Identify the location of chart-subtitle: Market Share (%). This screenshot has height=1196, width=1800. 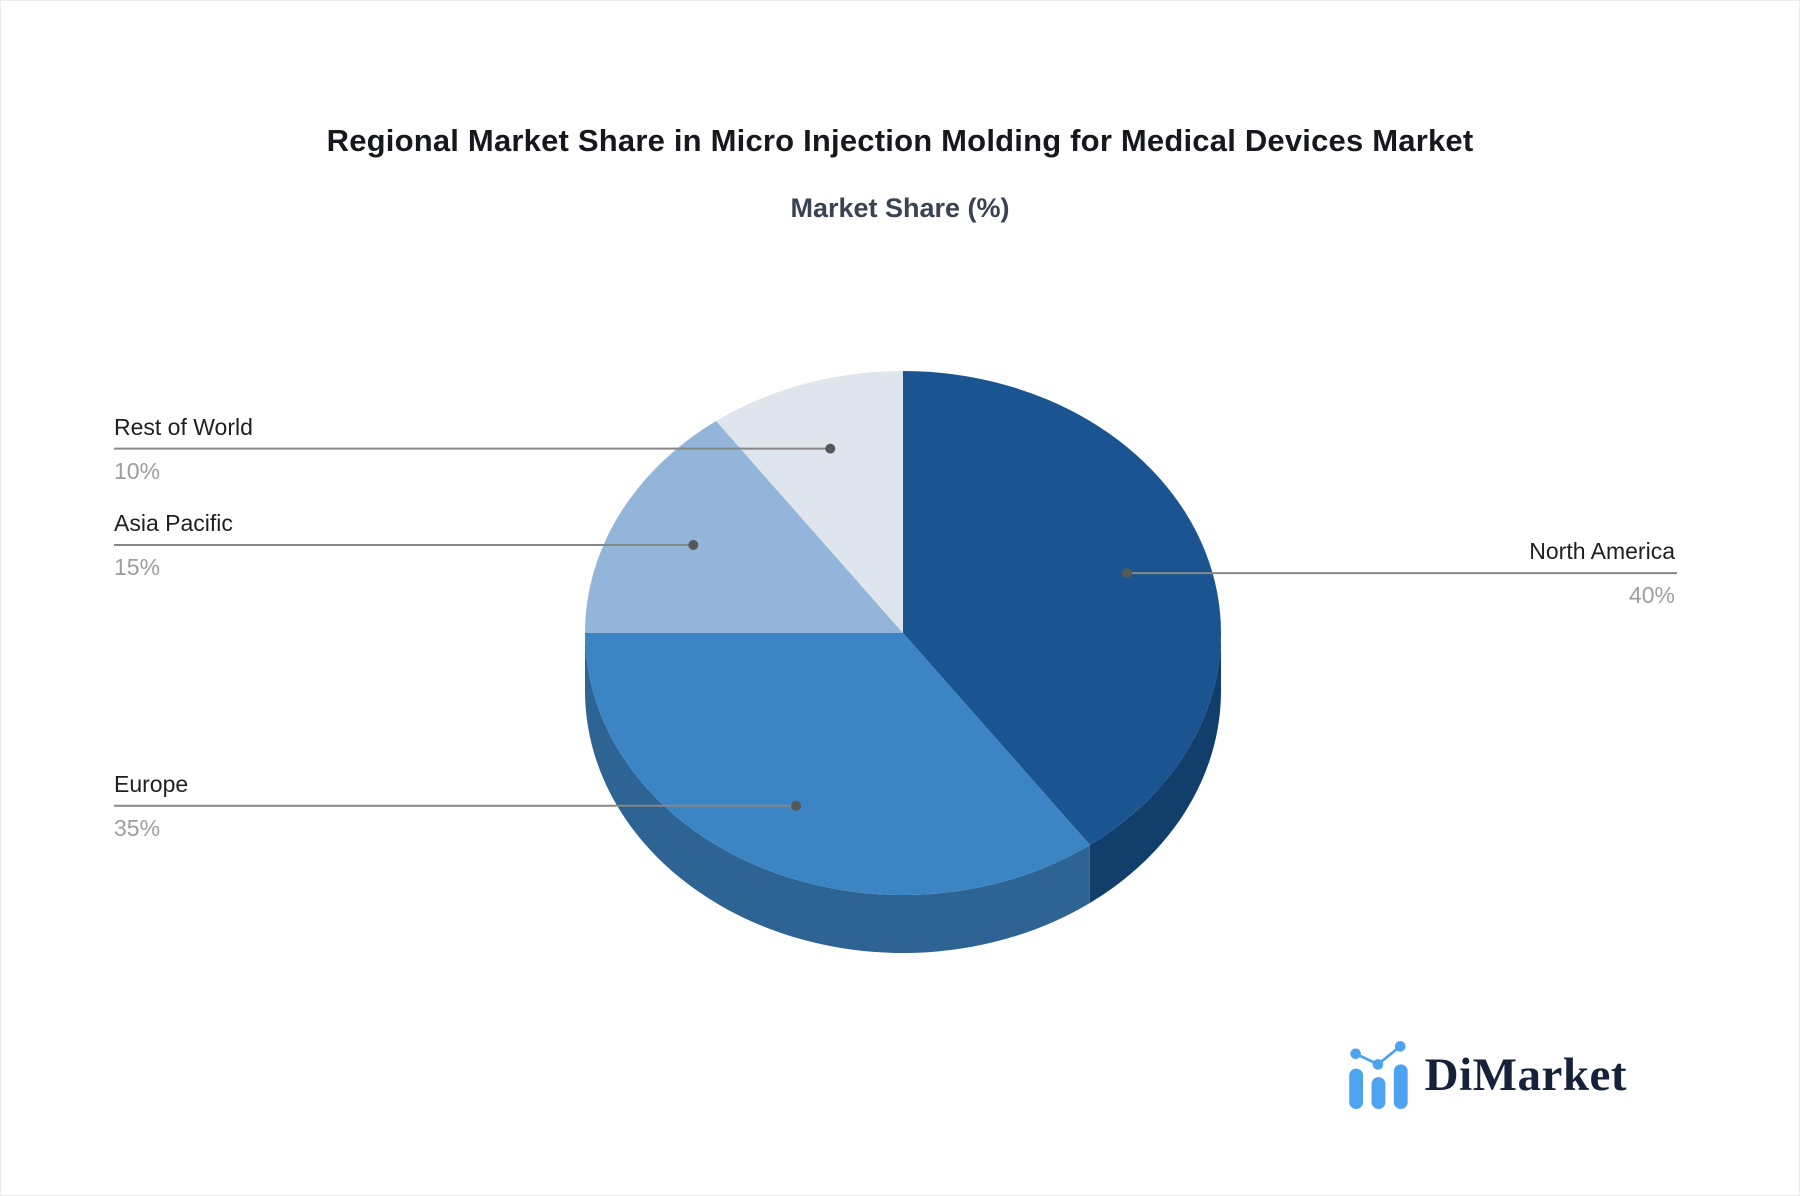
(900, 208).